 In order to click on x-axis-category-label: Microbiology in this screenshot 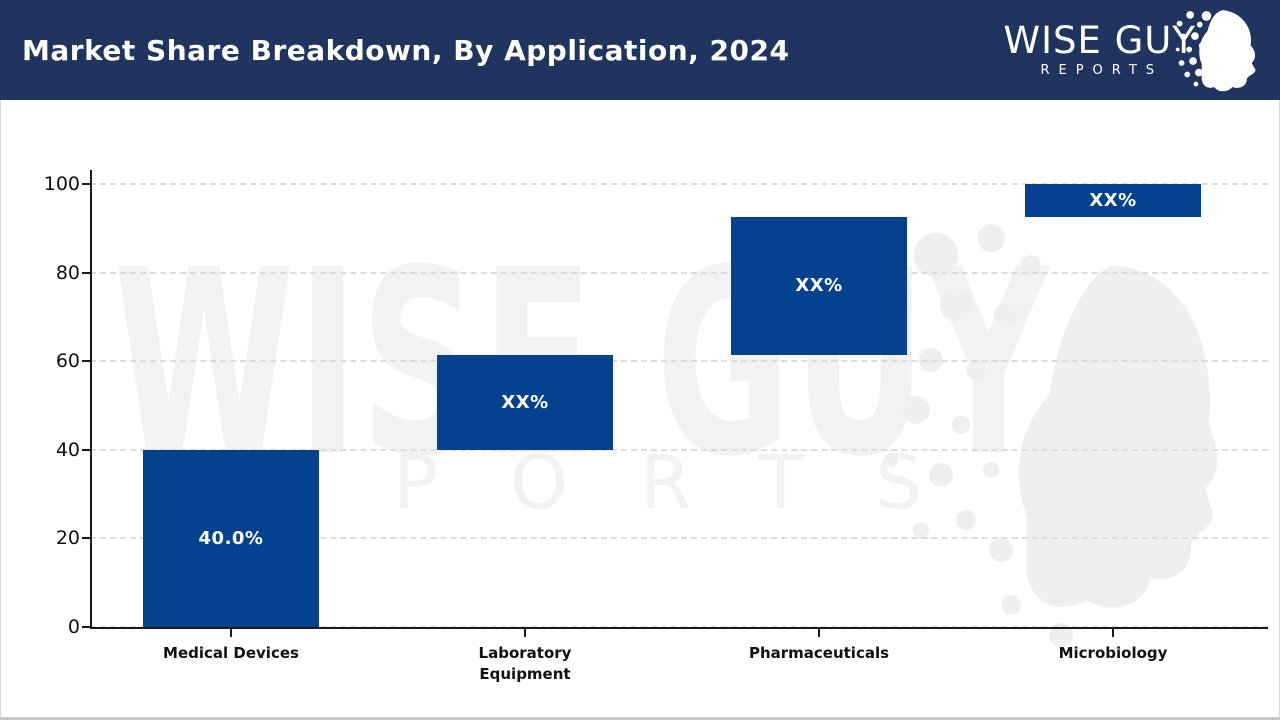, I will do `click(1113, 653)`.